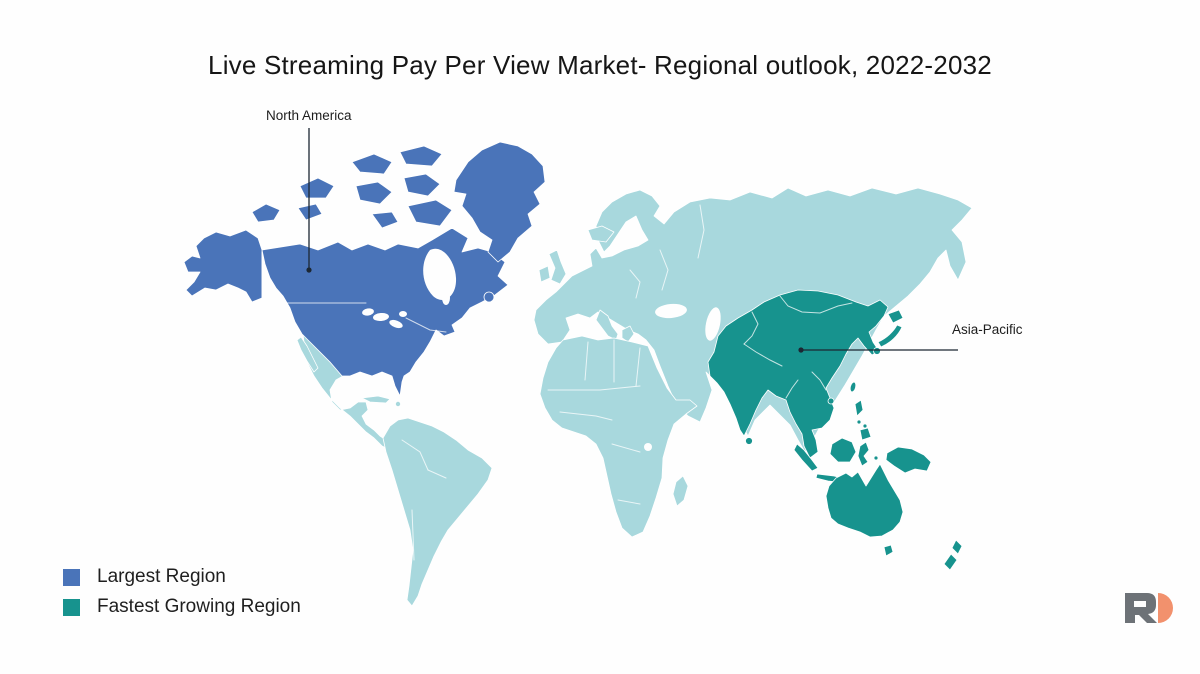 The width and height of the screenshot is (1200, 674). What do you see at coordinates (908, 460) in the screenshot?
I see `new-guinea` at bounding box center [908, 460].